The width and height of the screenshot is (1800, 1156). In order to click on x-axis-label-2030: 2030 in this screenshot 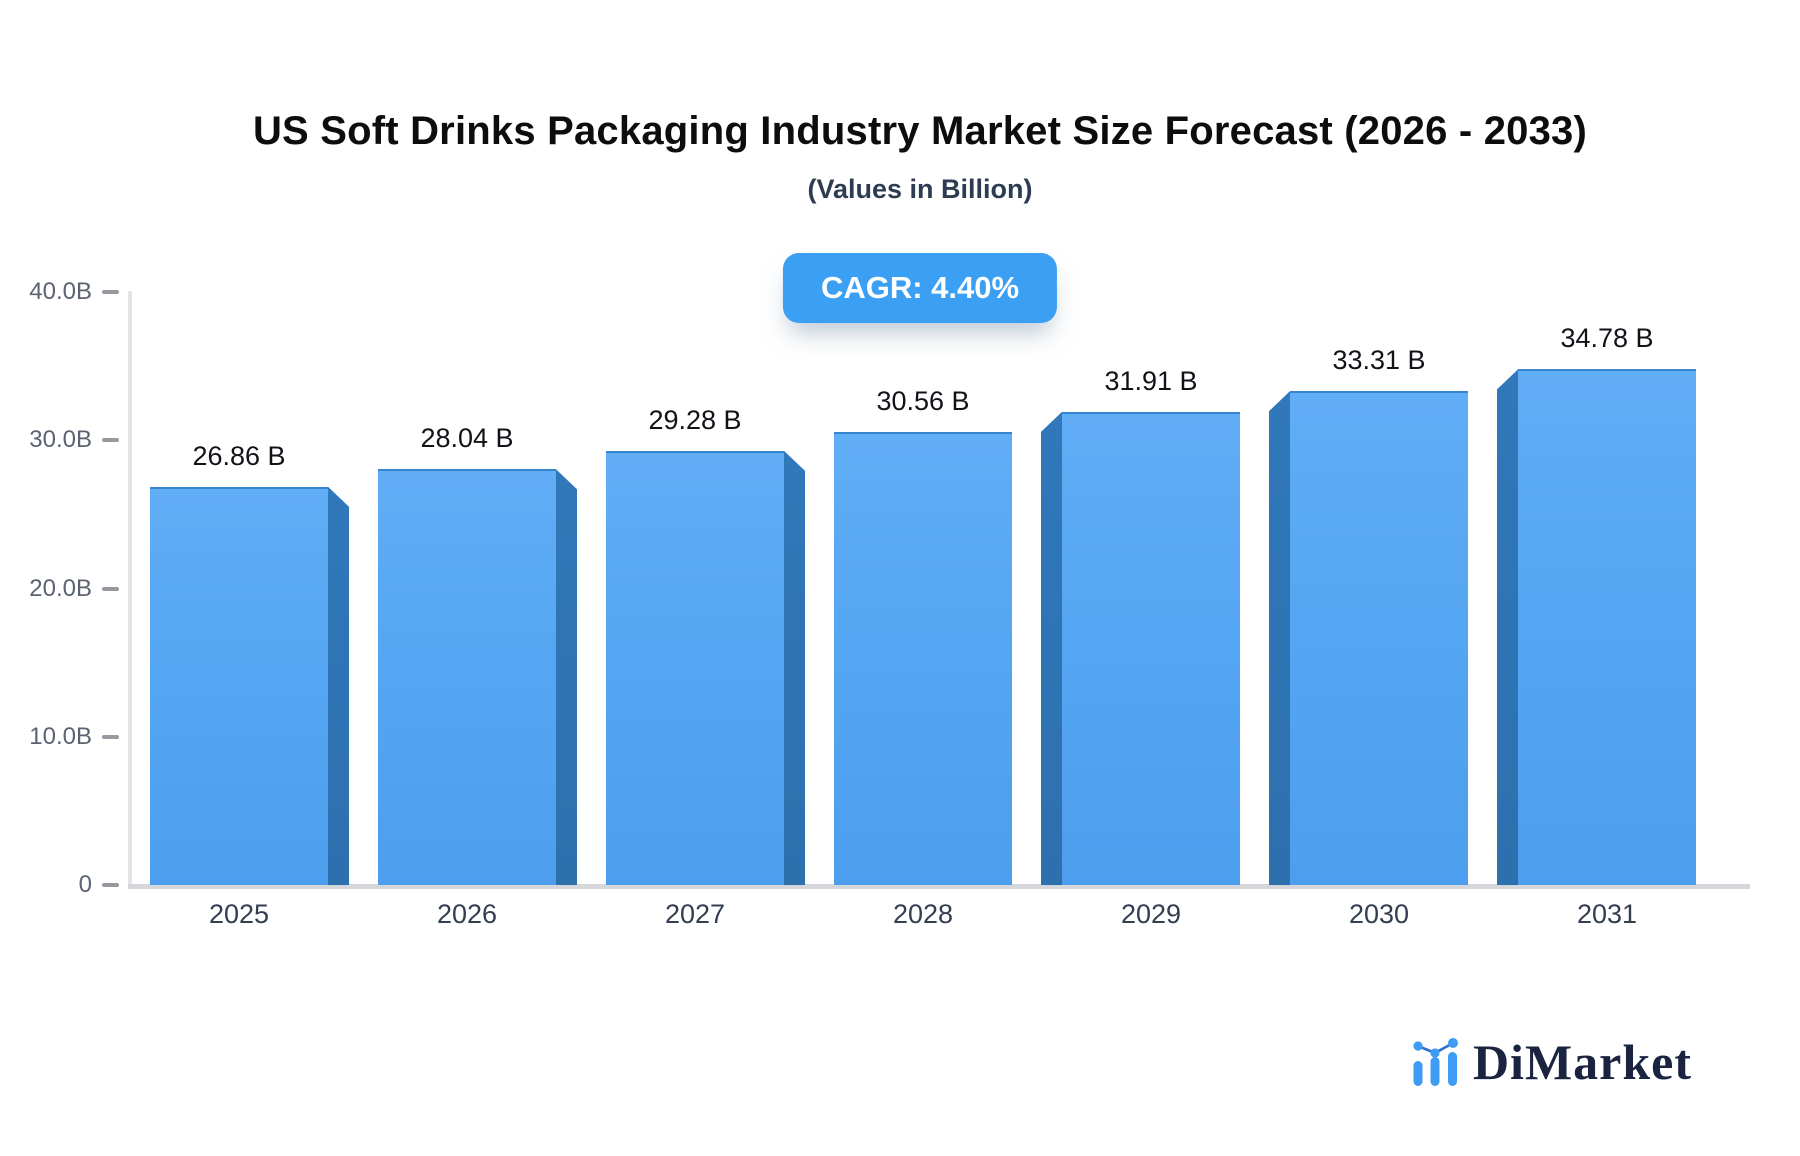, I will do `click(1379, 914)`.